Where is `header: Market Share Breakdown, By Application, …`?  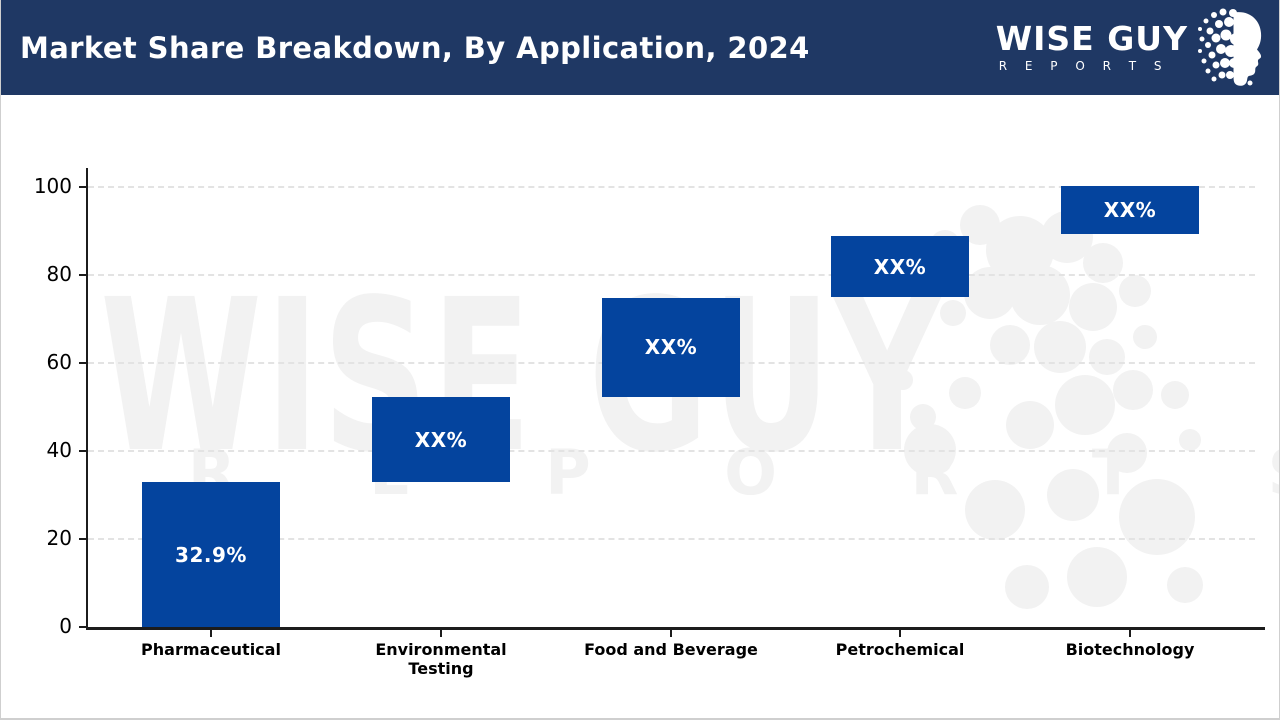
header: Market Share Breakdown, By Application, … is located at coordinates (640, 47).